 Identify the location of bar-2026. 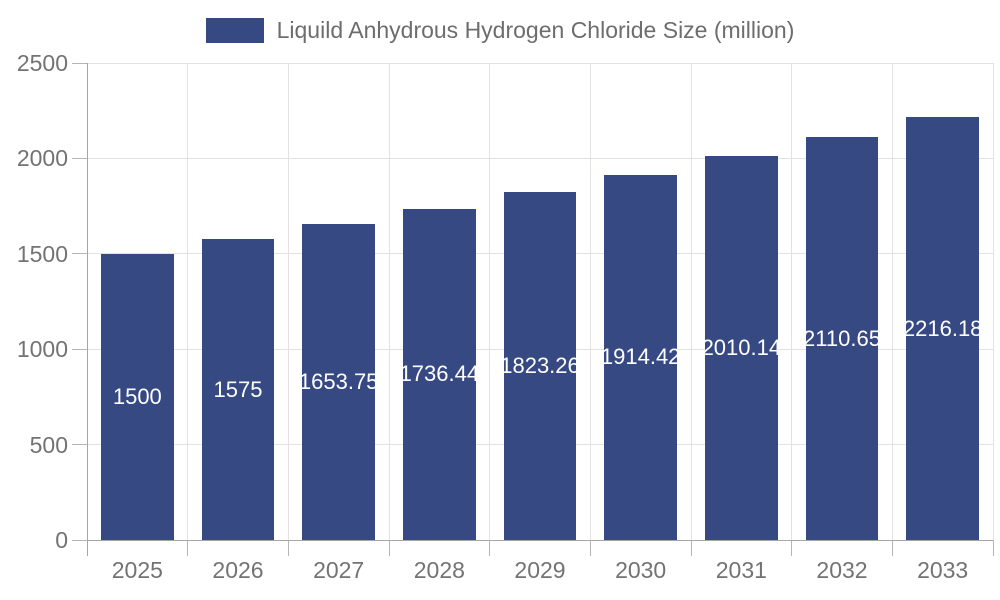
(238, 389).